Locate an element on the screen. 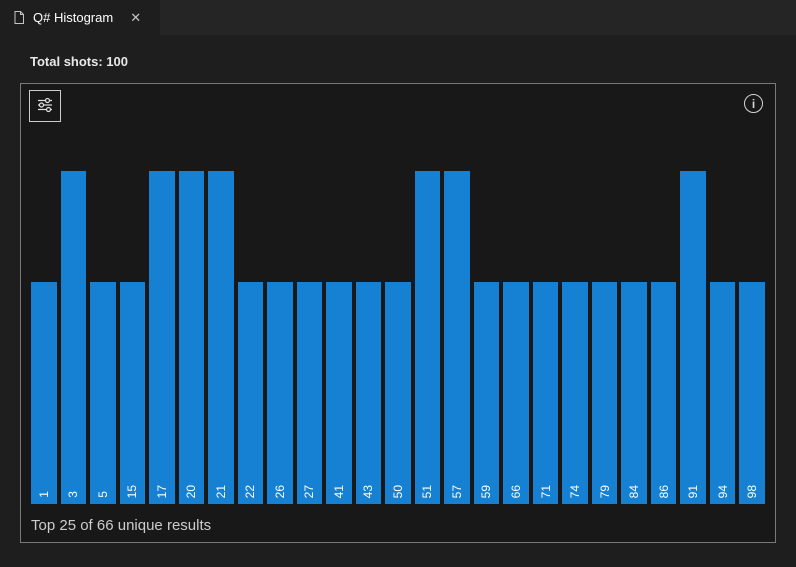  bar-label: 26 is located at coordinates (279, 491).